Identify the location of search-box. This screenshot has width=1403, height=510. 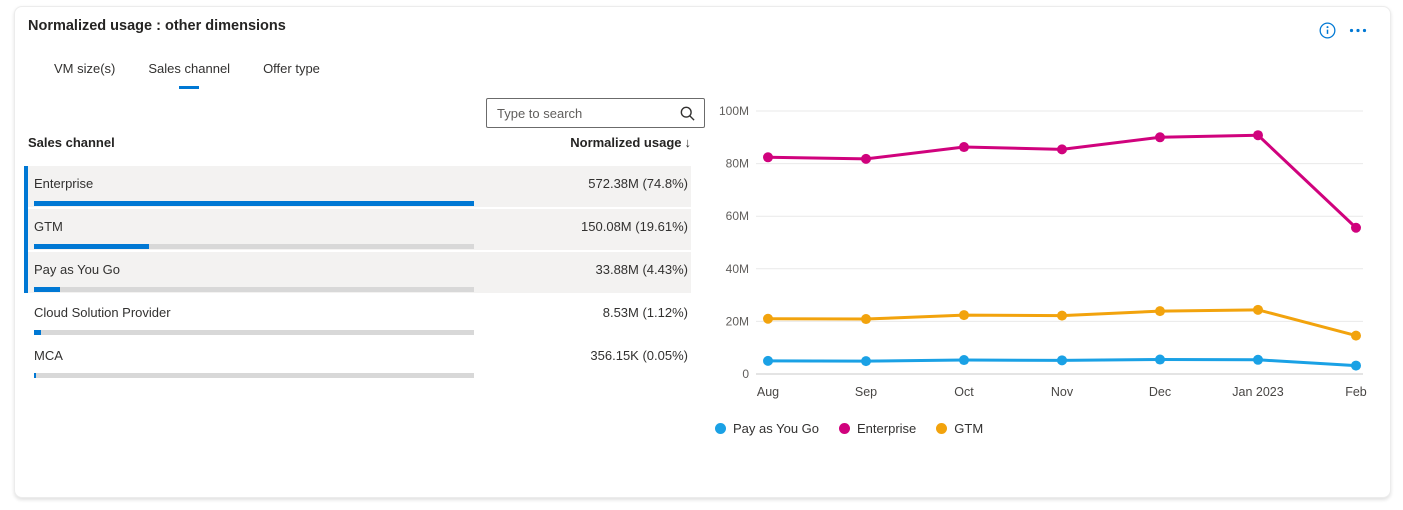
(595, 113).